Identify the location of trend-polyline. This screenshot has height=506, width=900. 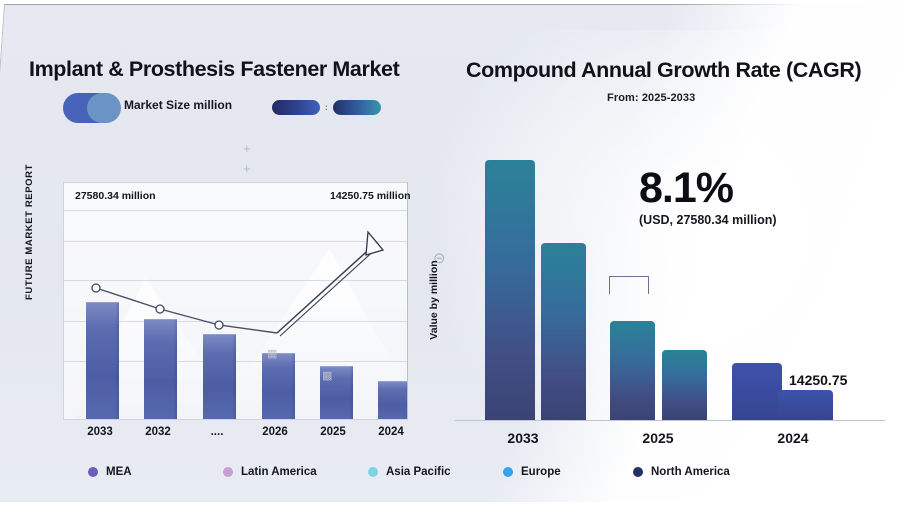
(186, 310).